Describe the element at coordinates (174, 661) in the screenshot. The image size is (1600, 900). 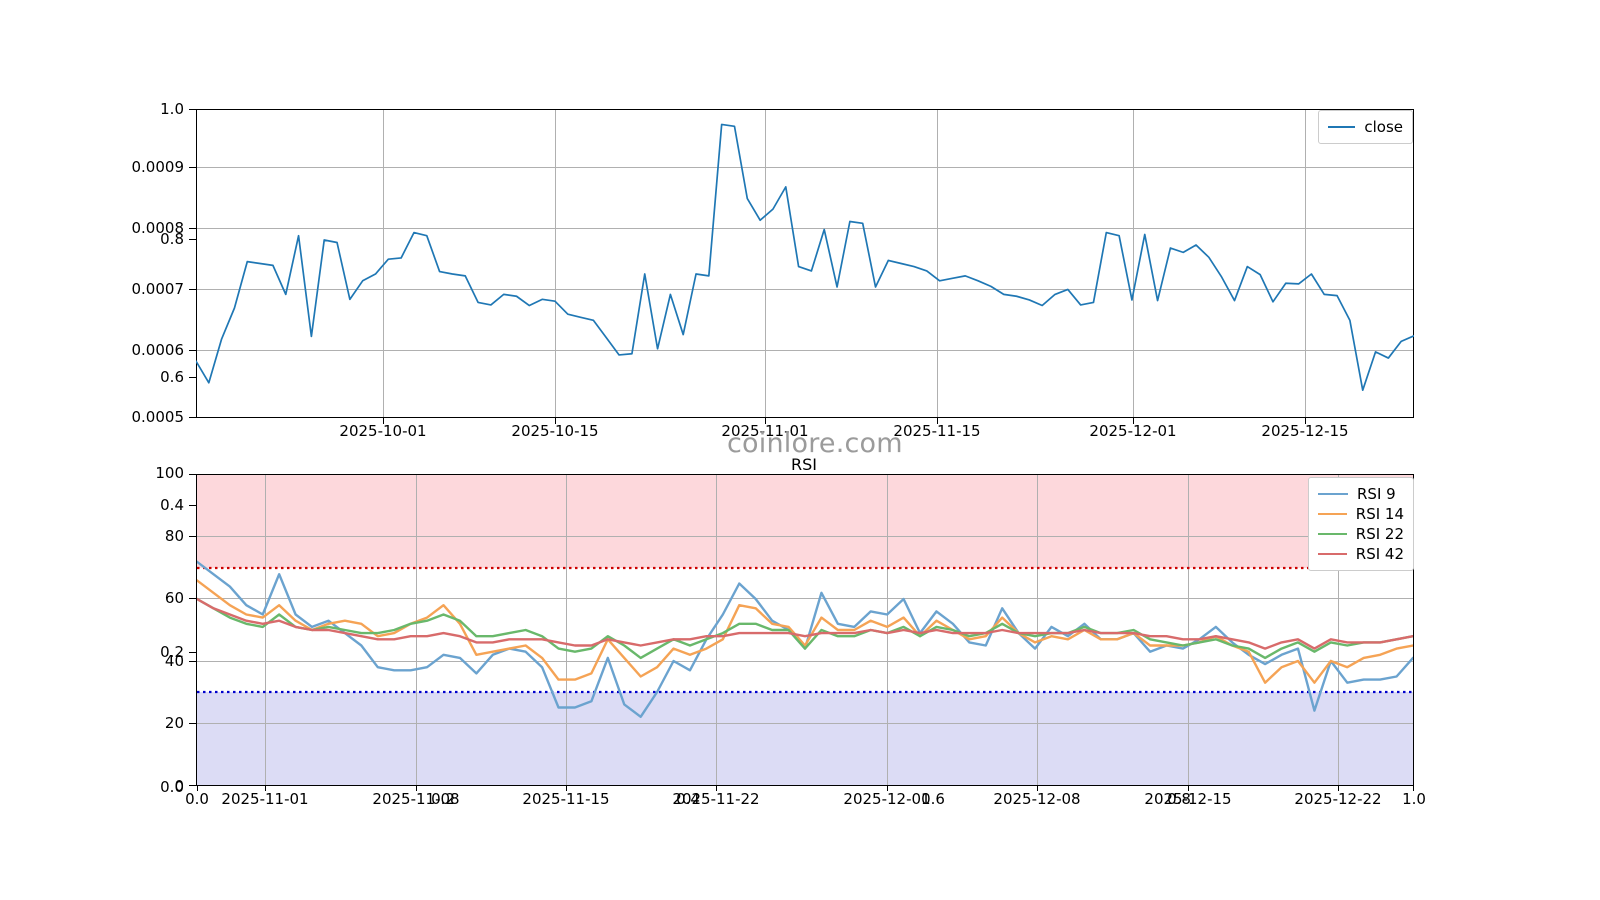
I see `rsi-y-tick: 40` at that location.